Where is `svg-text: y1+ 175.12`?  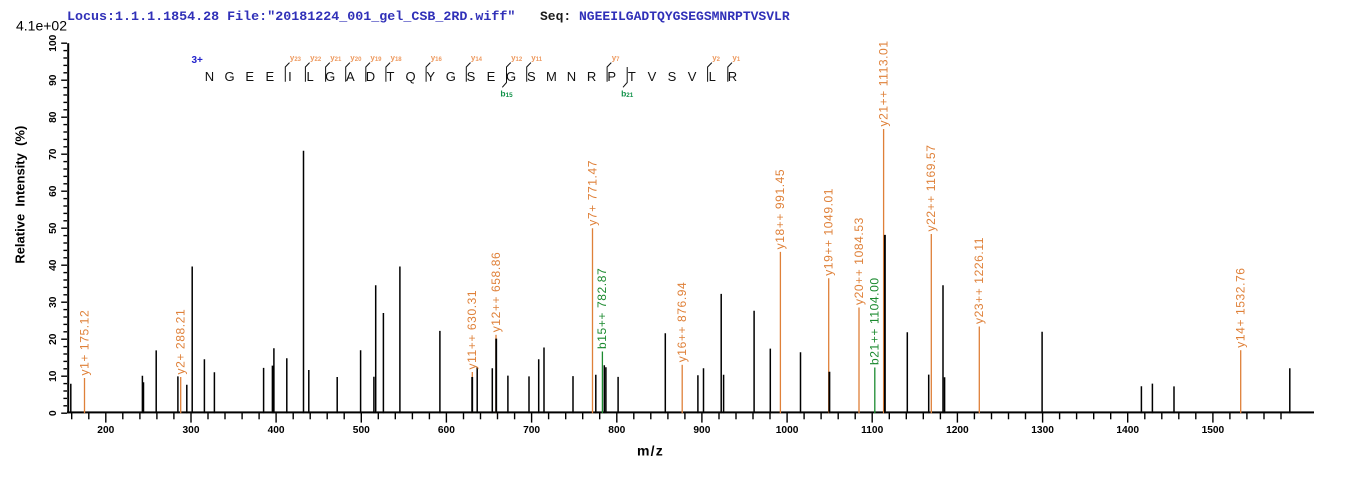
svg-text: y1+ 175.12 is located at coordinates (84, 343).